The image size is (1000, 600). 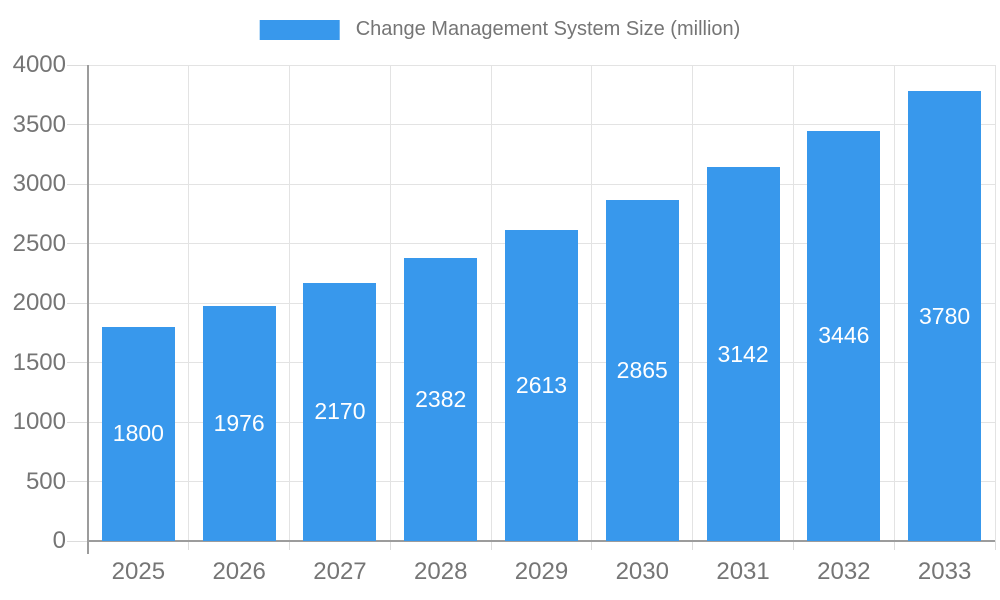 I want to click on x-axis-label: 2029, so click(x=541, y=571).